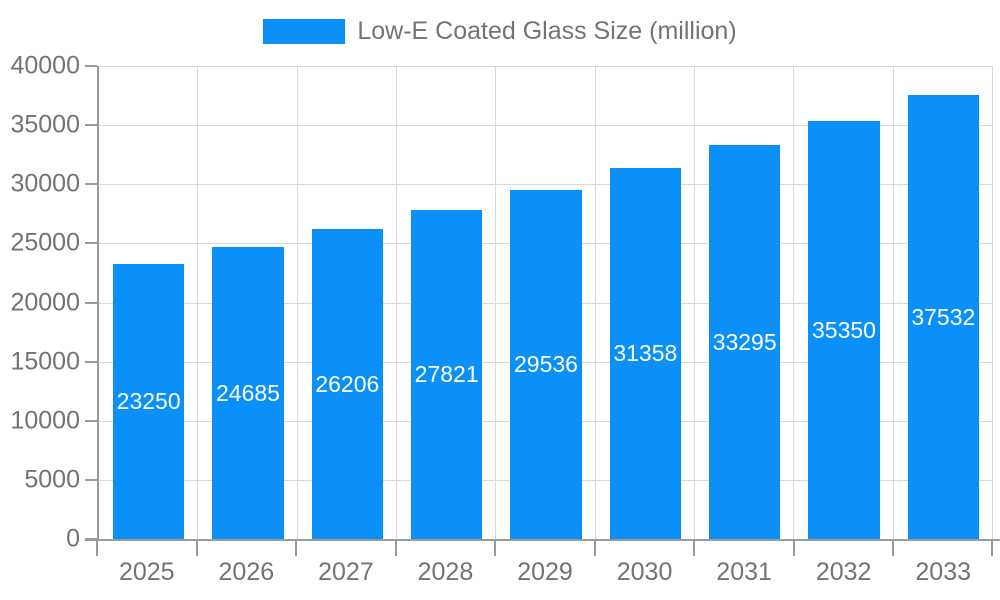 The height and width of the screenshot is (600, 1000). I want to click on legend-label: Low-E Coated Glass Size (million), so click(547, 31).